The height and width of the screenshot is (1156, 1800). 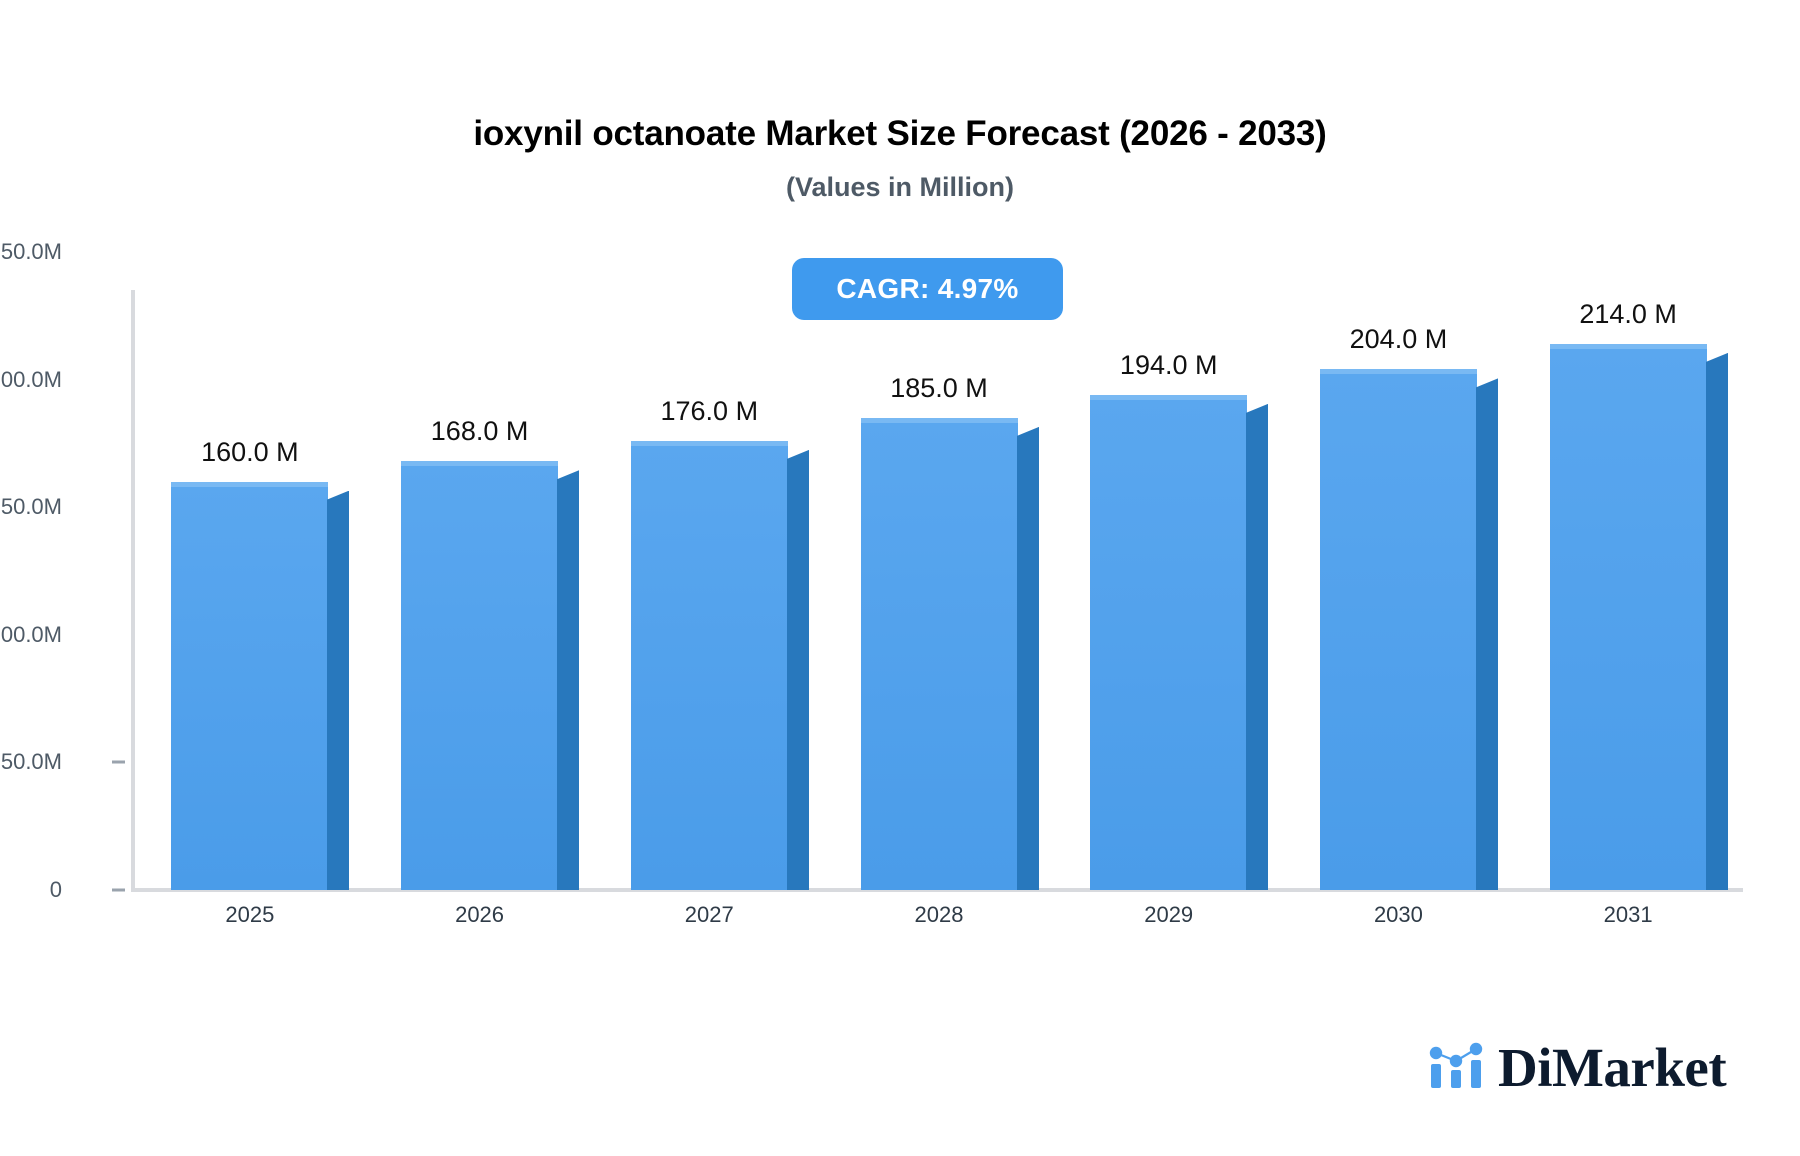 I want to click on cagr-badge: CAGR: 4.97%, so click(x=927, y=289).